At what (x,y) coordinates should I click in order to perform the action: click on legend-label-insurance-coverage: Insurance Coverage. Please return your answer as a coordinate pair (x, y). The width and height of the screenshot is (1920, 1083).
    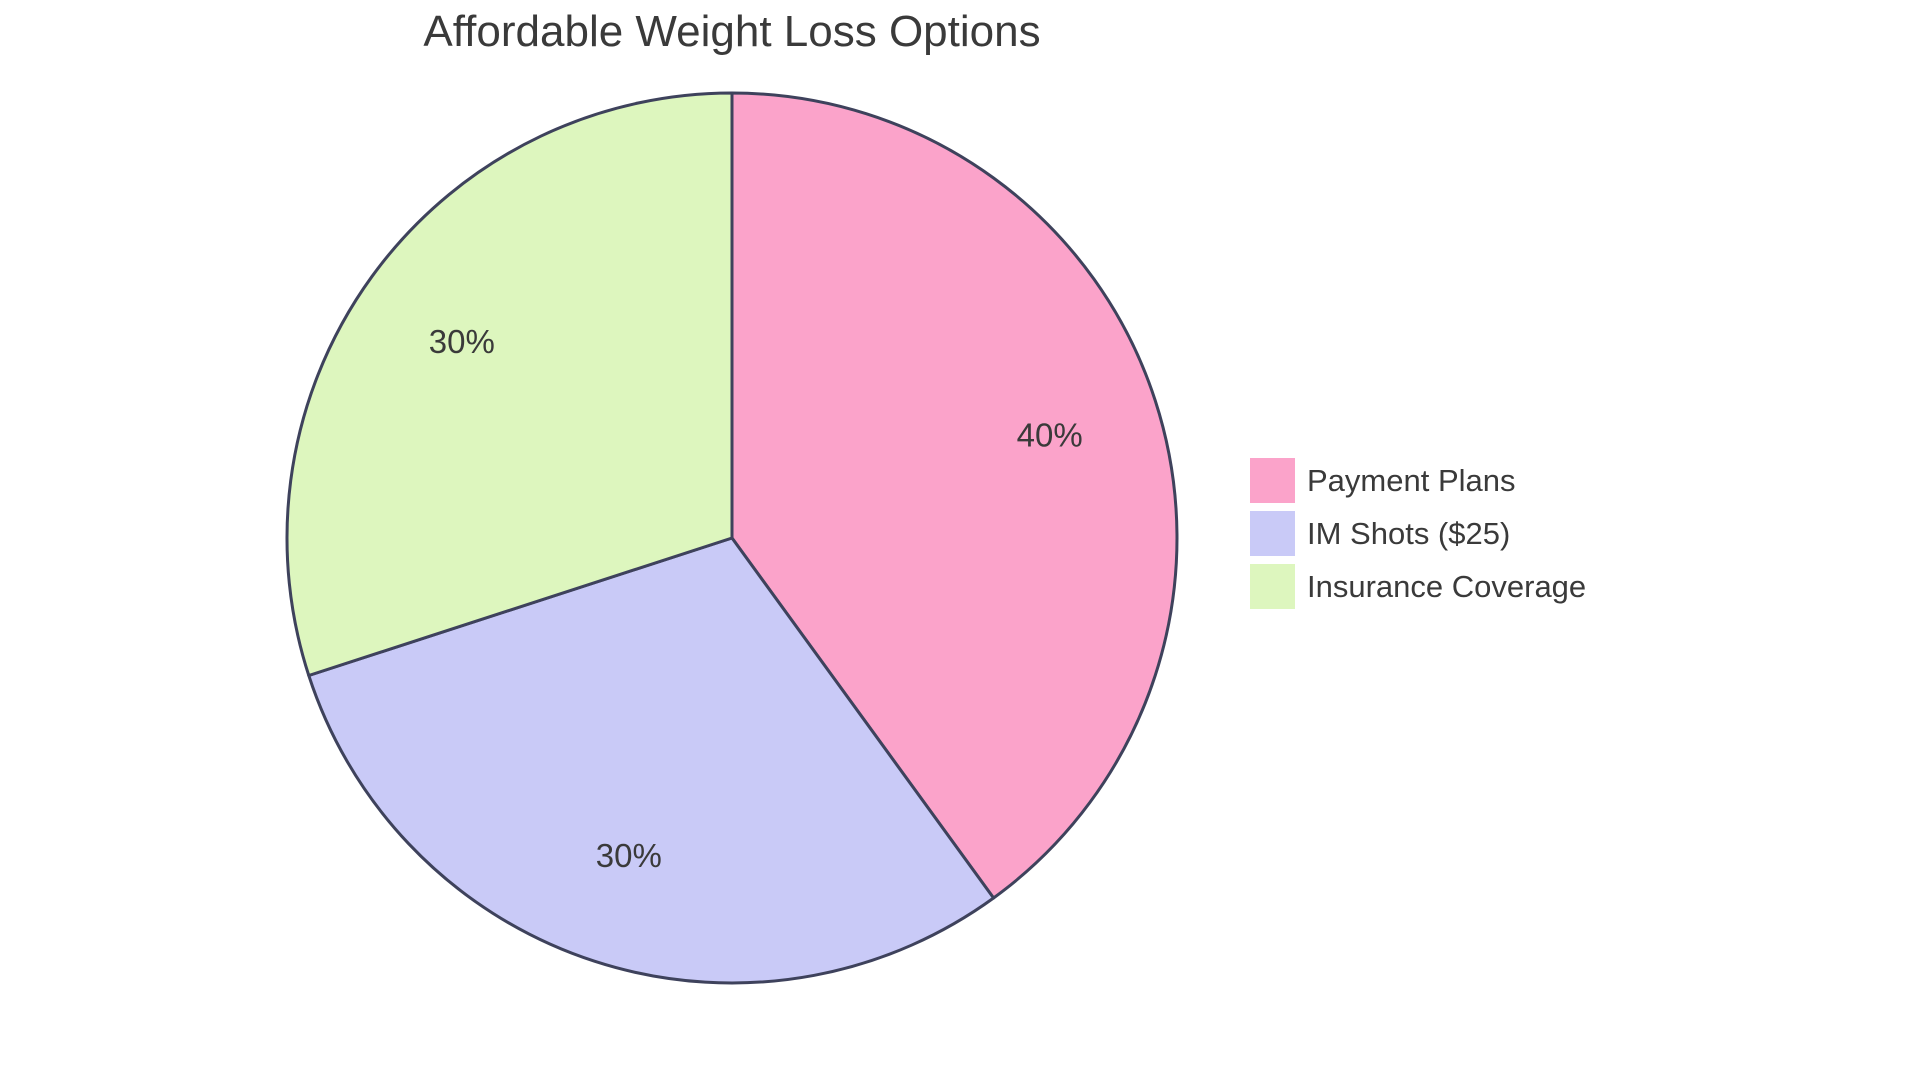
    Looking at the image, I should click on (1447, 586).